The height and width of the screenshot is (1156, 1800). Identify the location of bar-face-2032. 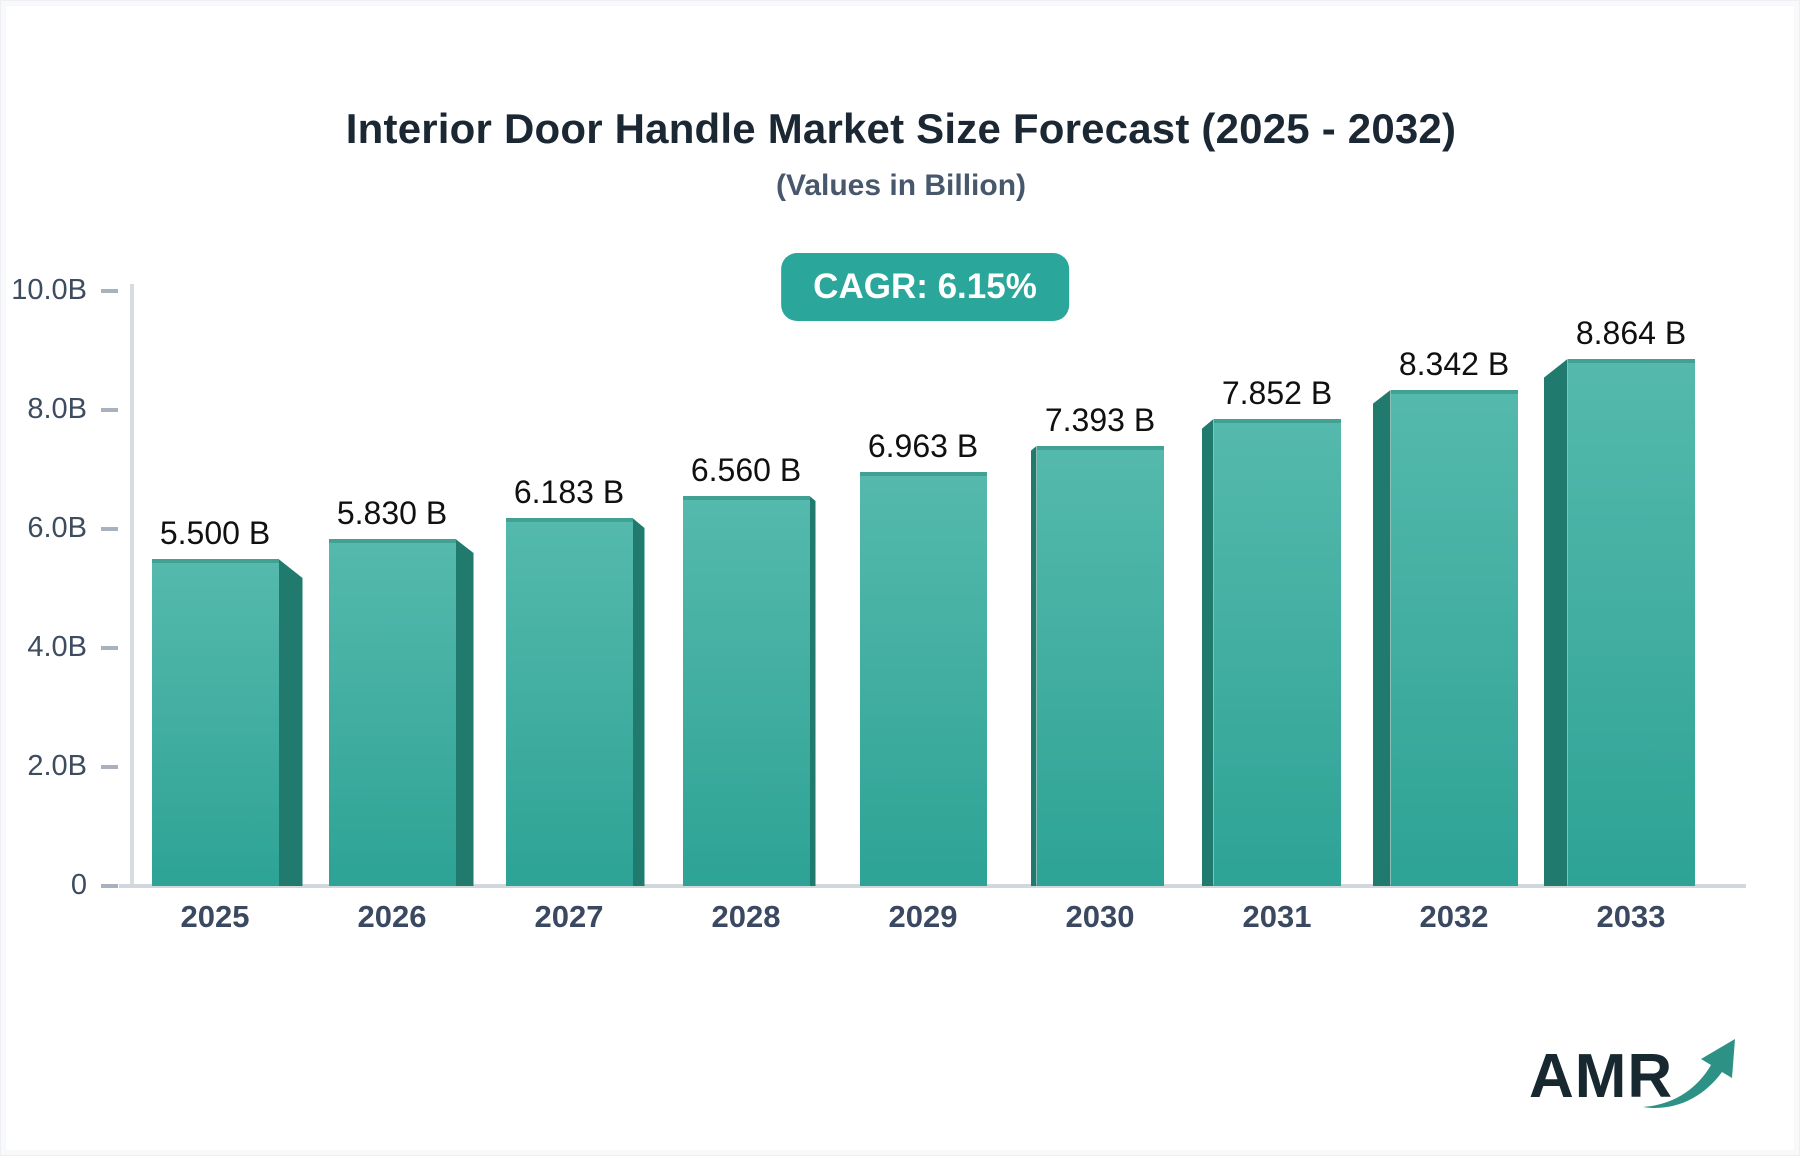
(1454, 638).